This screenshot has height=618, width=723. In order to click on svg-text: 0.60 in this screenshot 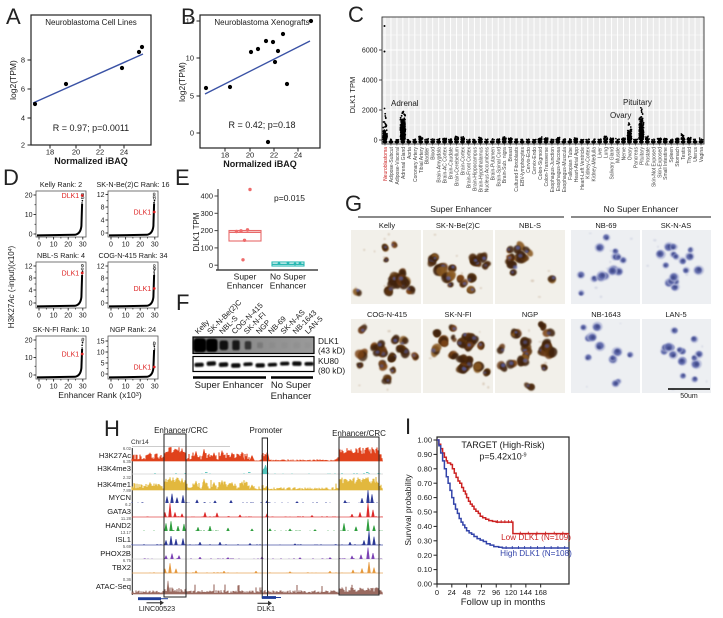, I will do `click(424, 497)`.